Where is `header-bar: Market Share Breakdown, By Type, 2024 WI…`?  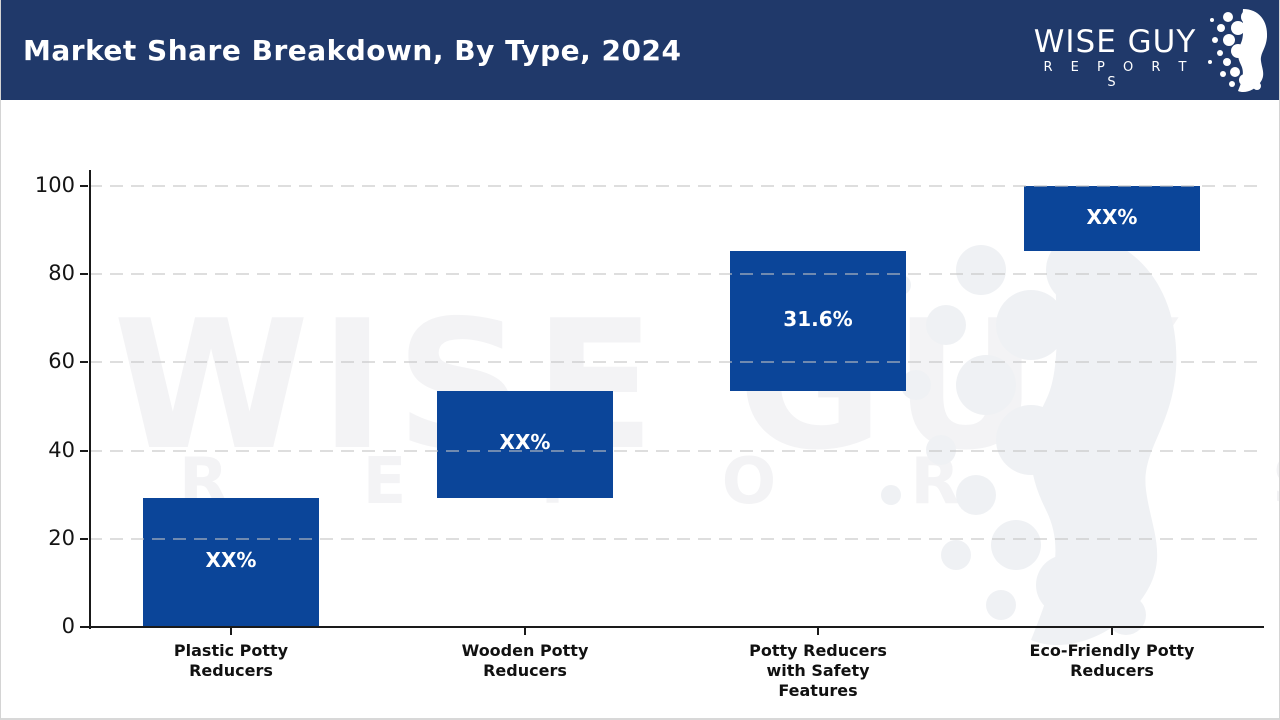
header-bar: Market Share Breakdown, By Type, 2024 WI… is located at coordinates (640, 50).